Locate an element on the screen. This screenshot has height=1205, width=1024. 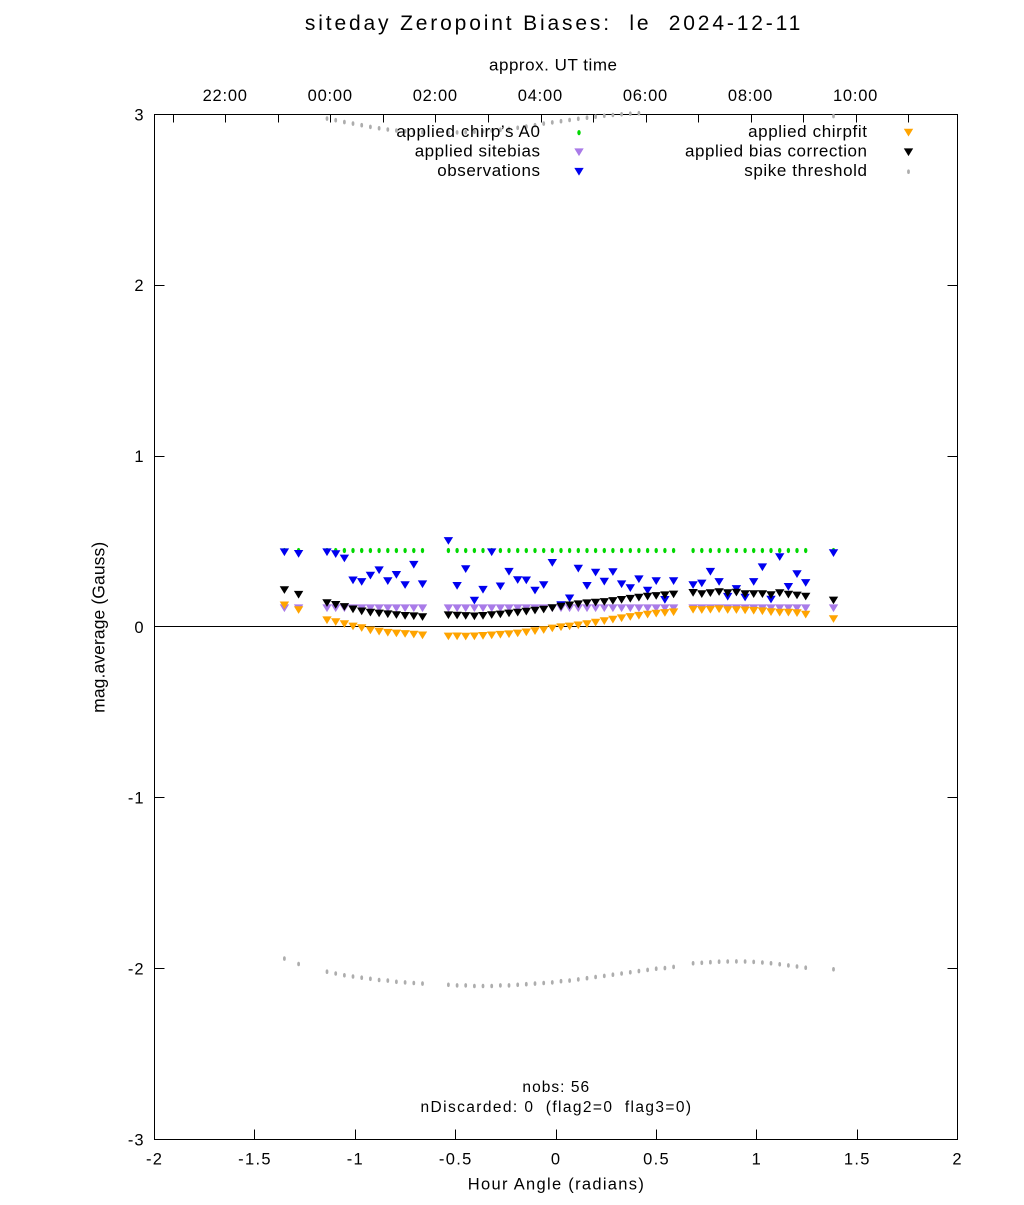
svg-text: 02:00 is located at coordinates (435, 96).